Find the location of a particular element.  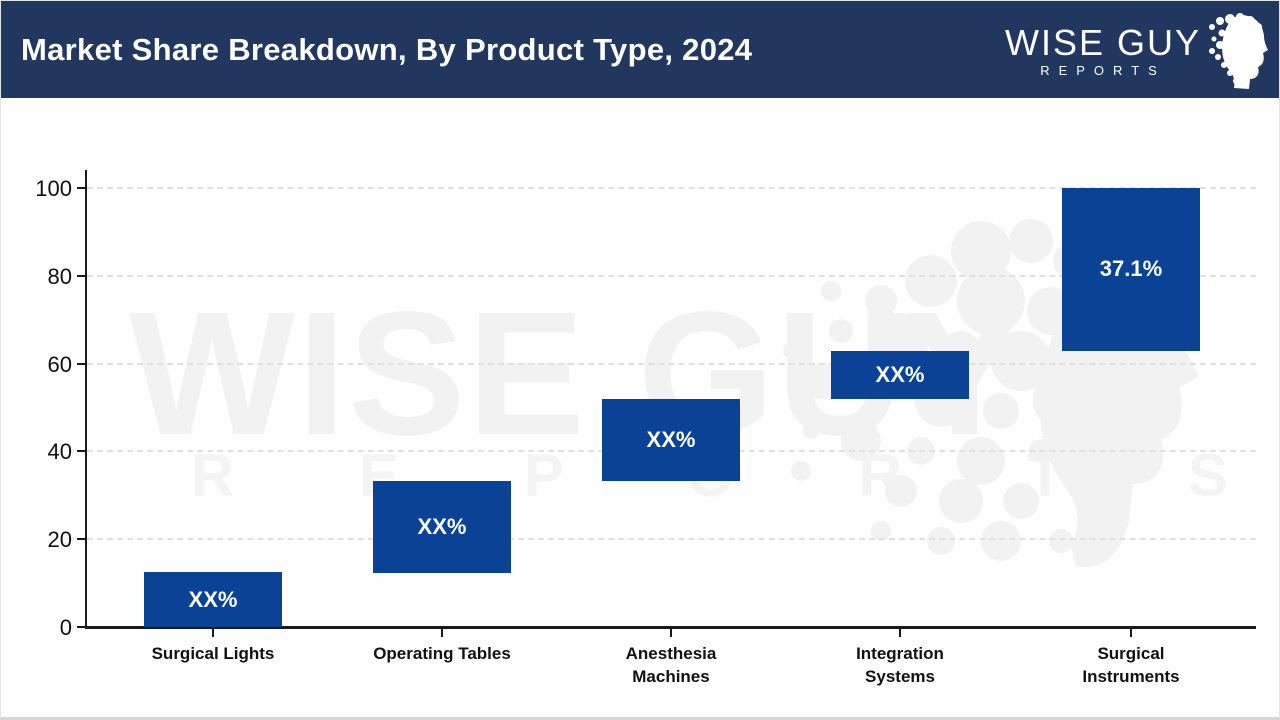

logo-wordmark: WISE GUY is located at coordinates (1103, 42).